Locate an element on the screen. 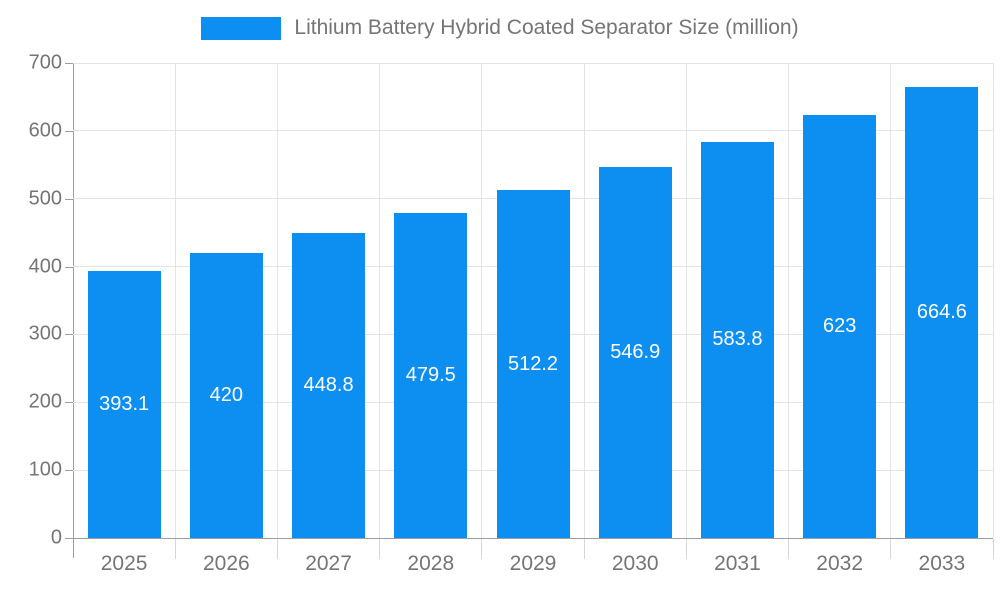 The height and width of the screenshot is (600, 1000). y-axis-label: 0 is located at coordinates (56, 537).